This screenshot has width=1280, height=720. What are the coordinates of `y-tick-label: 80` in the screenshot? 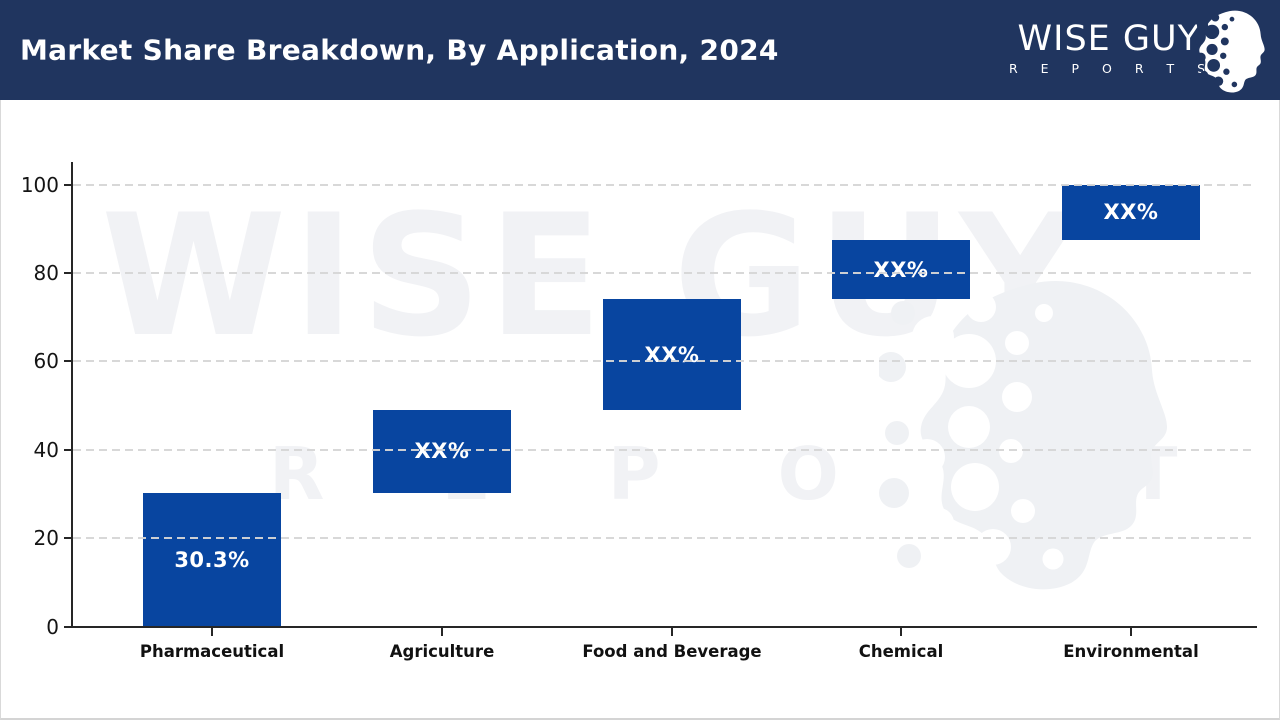 It's located at (46, 272).